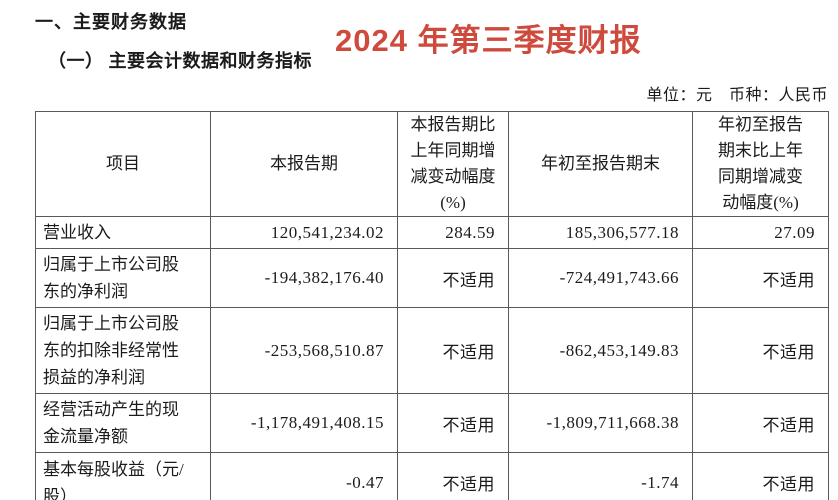  Describe the element at coordinates (304, 164) in the screenshot. I see `header-current-period: 本报告期` at that location.